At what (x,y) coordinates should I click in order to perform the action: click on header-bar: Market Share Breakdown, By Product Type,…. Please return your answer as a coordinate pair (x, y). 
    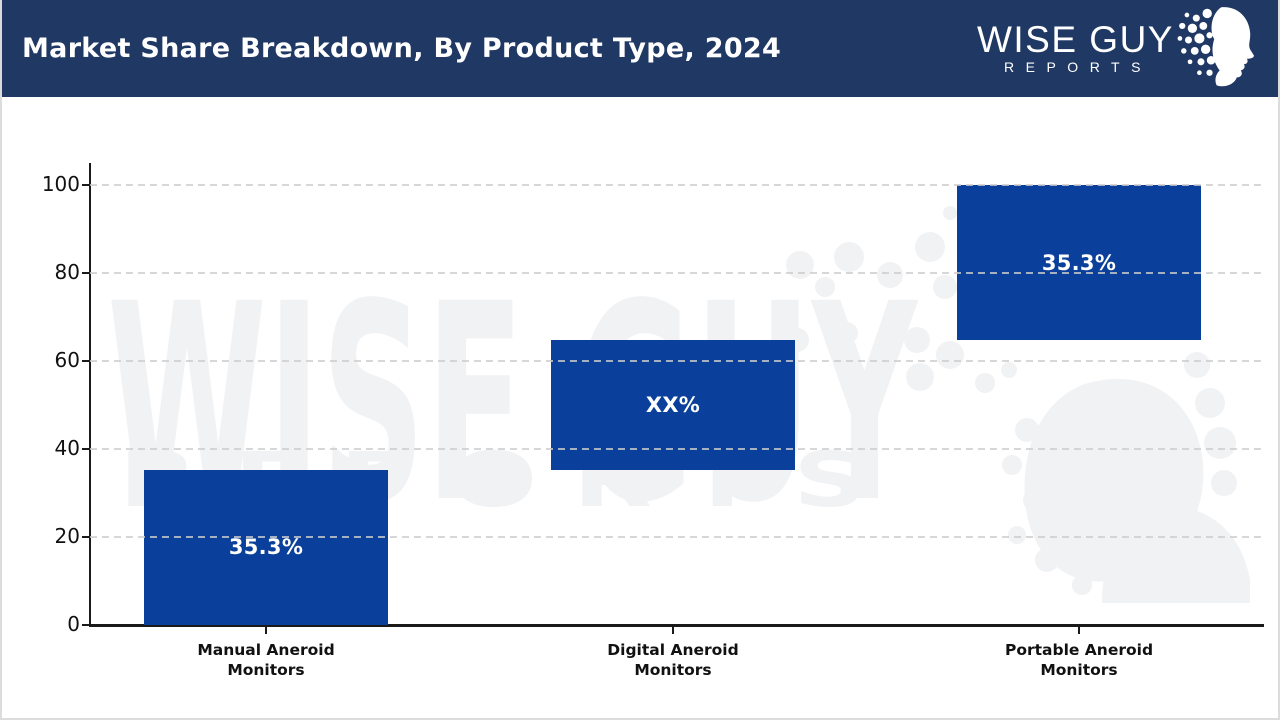
    Looking at the image, I should click on (640, 48).